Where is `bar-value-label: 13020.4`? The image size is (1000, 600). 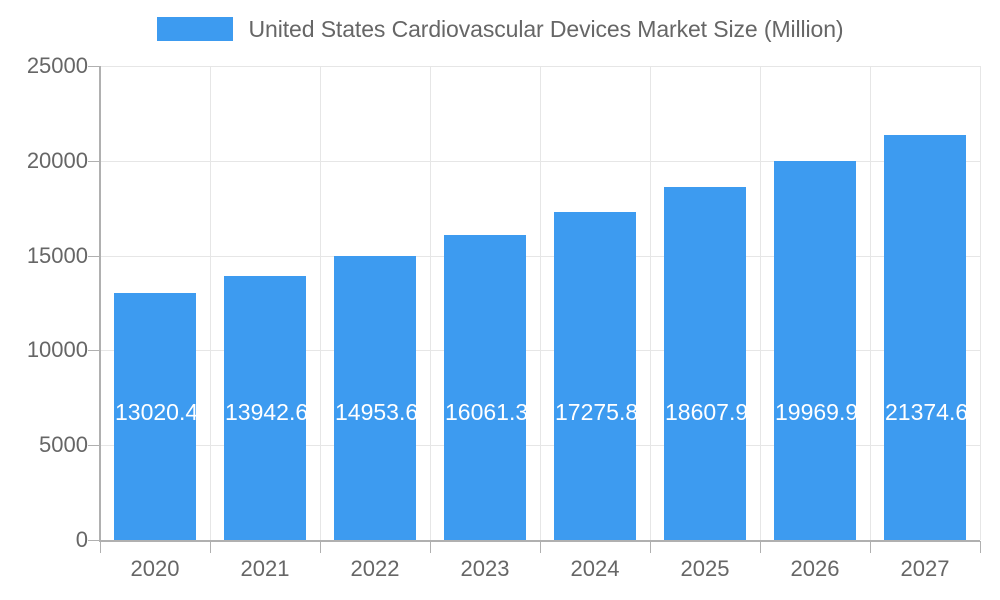 bar-value-label: 13020.4 is located at coordinates (155, 411).